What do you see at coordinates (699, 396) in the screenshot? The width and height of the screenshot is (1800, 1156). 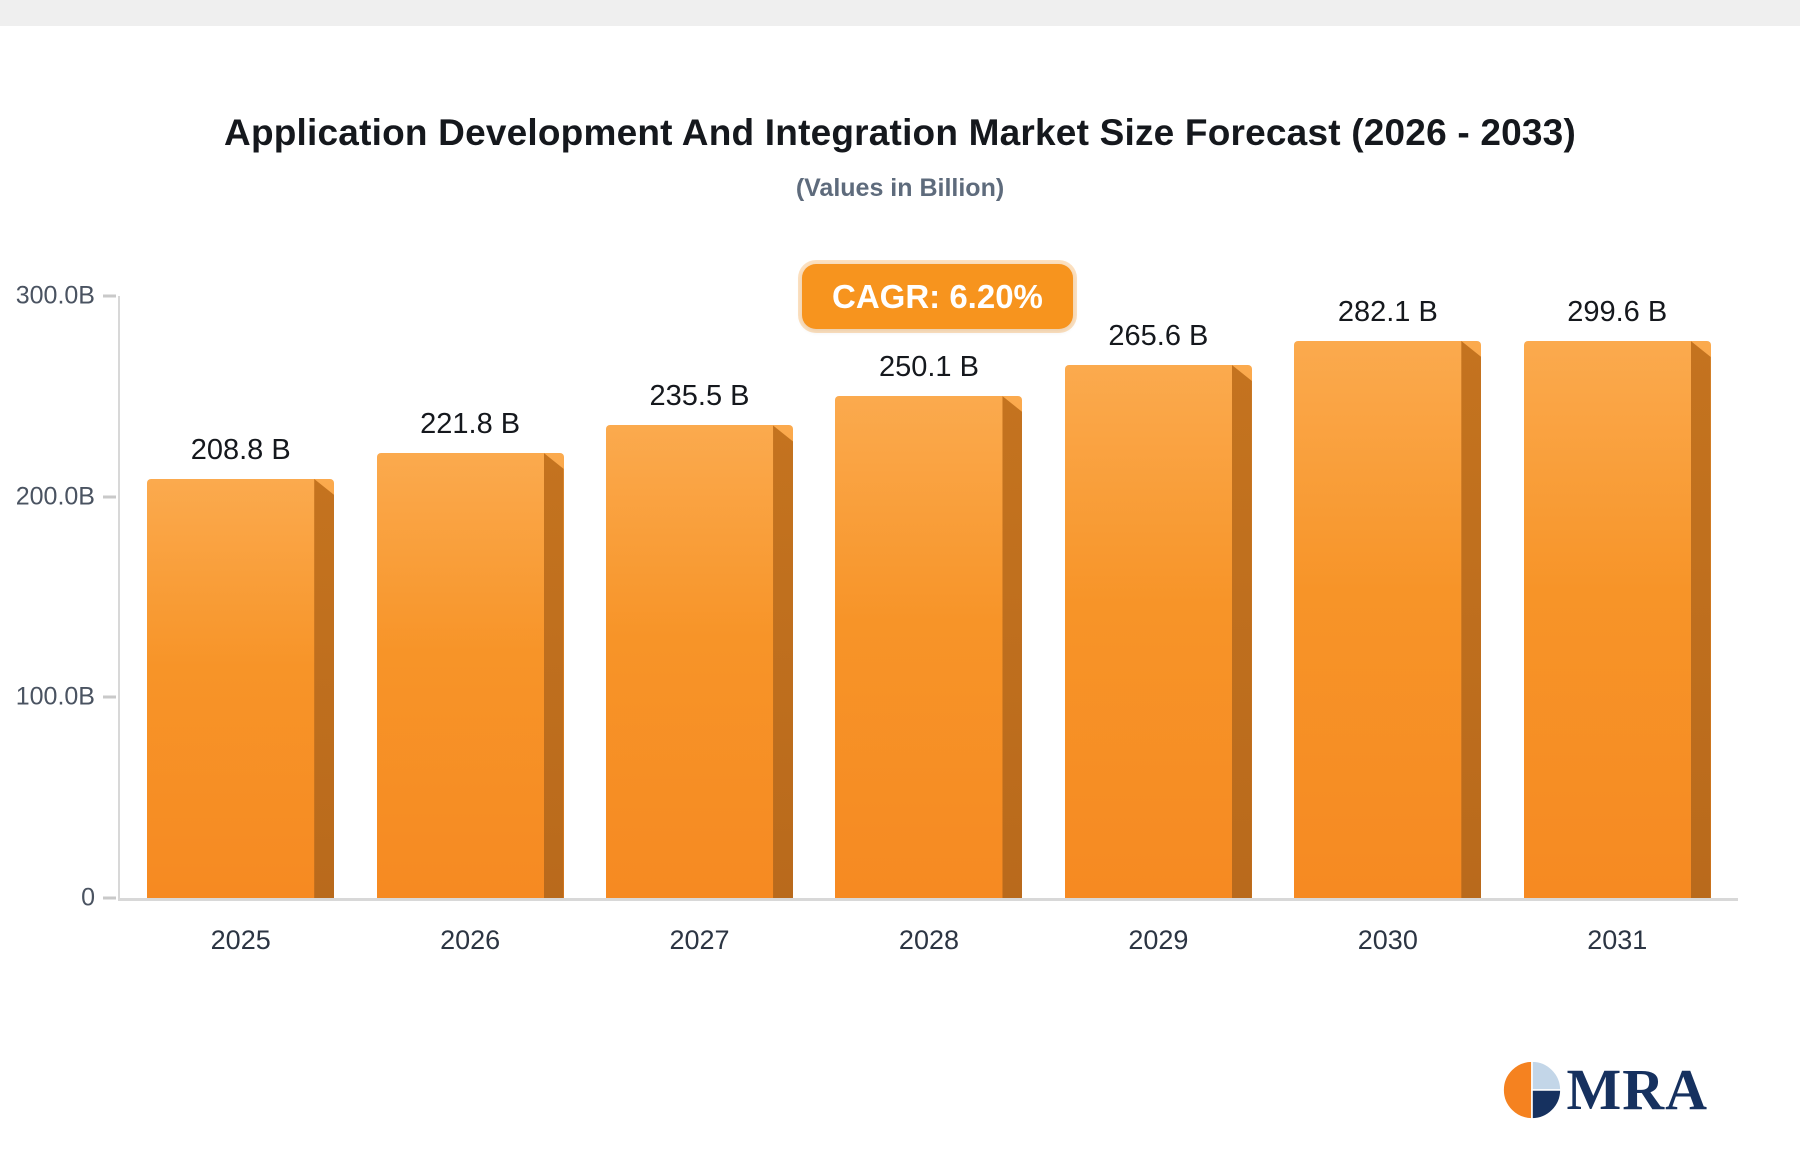 I see `bar-value-label: 235.5 B` at bounding box center [699, 396].